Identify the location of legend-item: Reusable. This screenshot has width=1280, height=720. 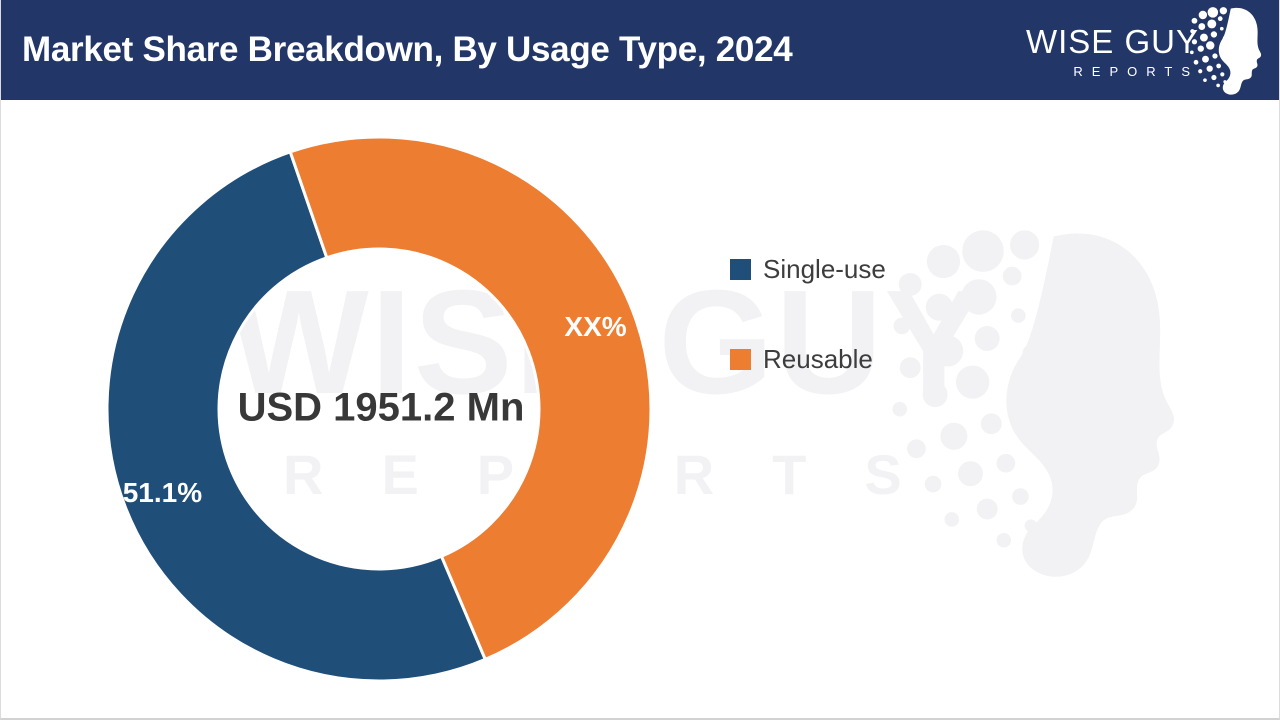
(808, 359).